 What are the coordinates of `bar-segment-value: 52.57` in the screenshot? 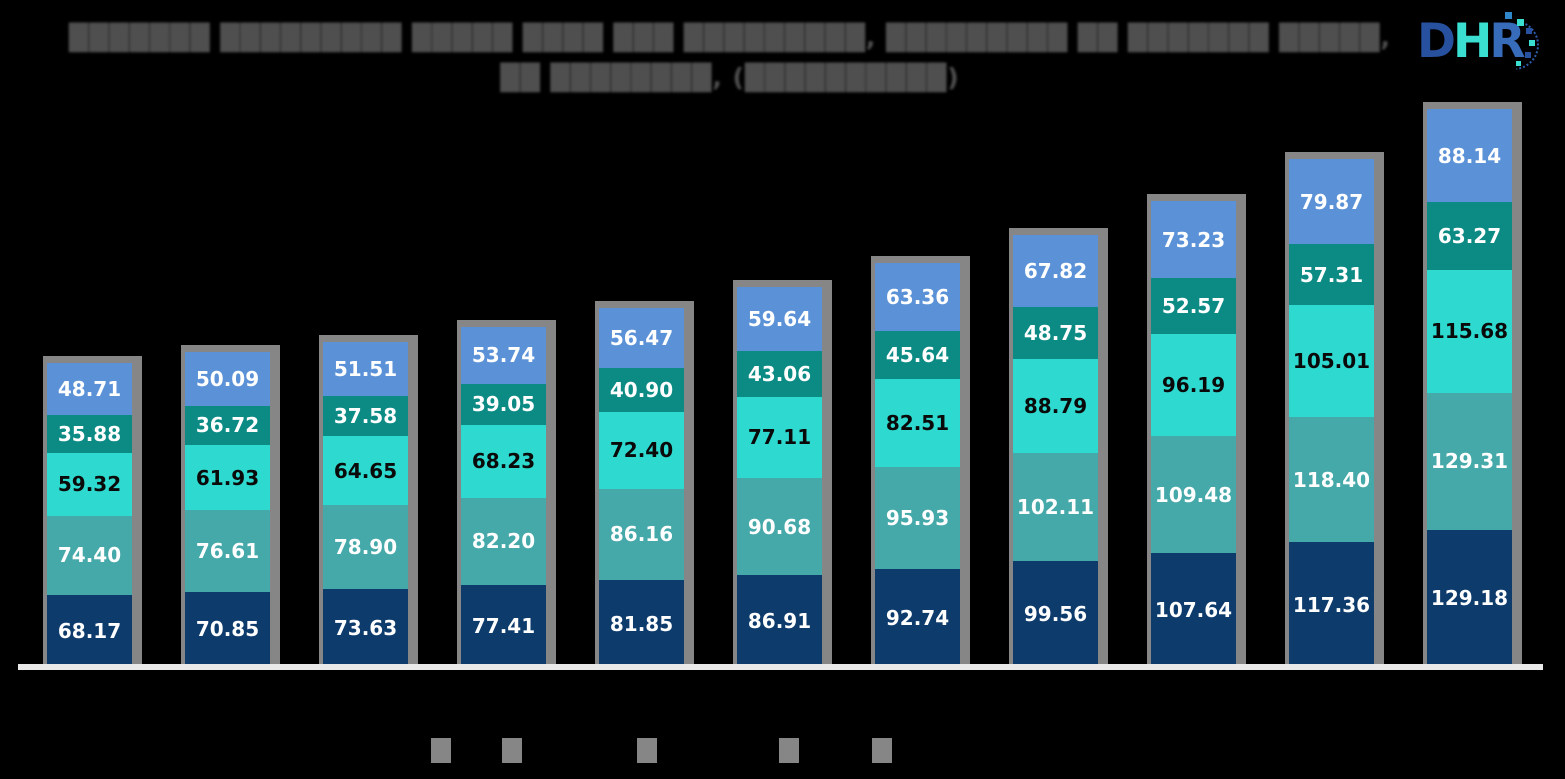 It's located at (1193, 306).